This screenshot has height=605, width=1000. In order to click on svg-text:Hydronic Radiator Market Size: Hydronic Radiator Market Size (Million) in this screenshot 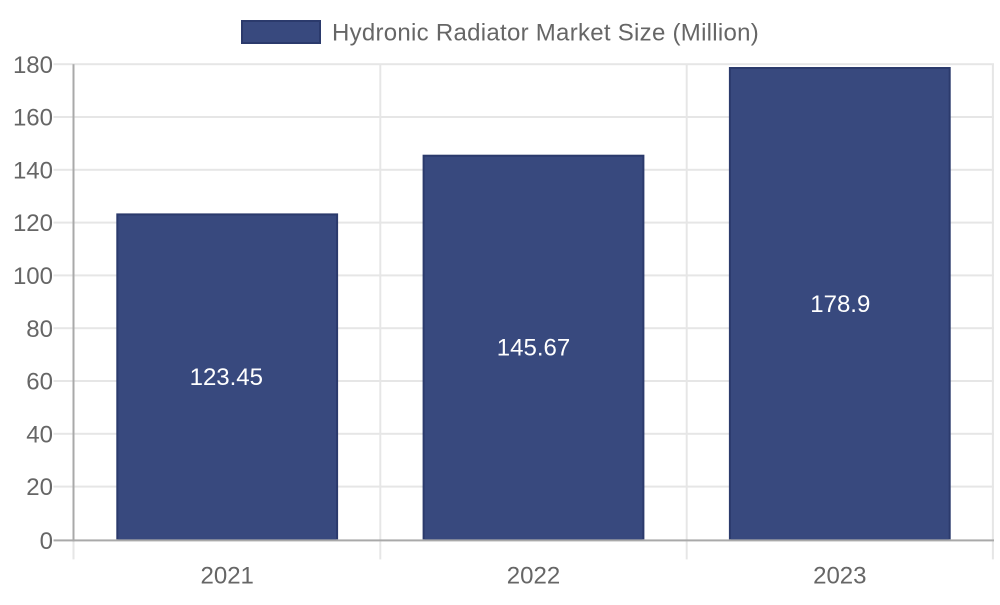, I will do `click(545, 32)`.